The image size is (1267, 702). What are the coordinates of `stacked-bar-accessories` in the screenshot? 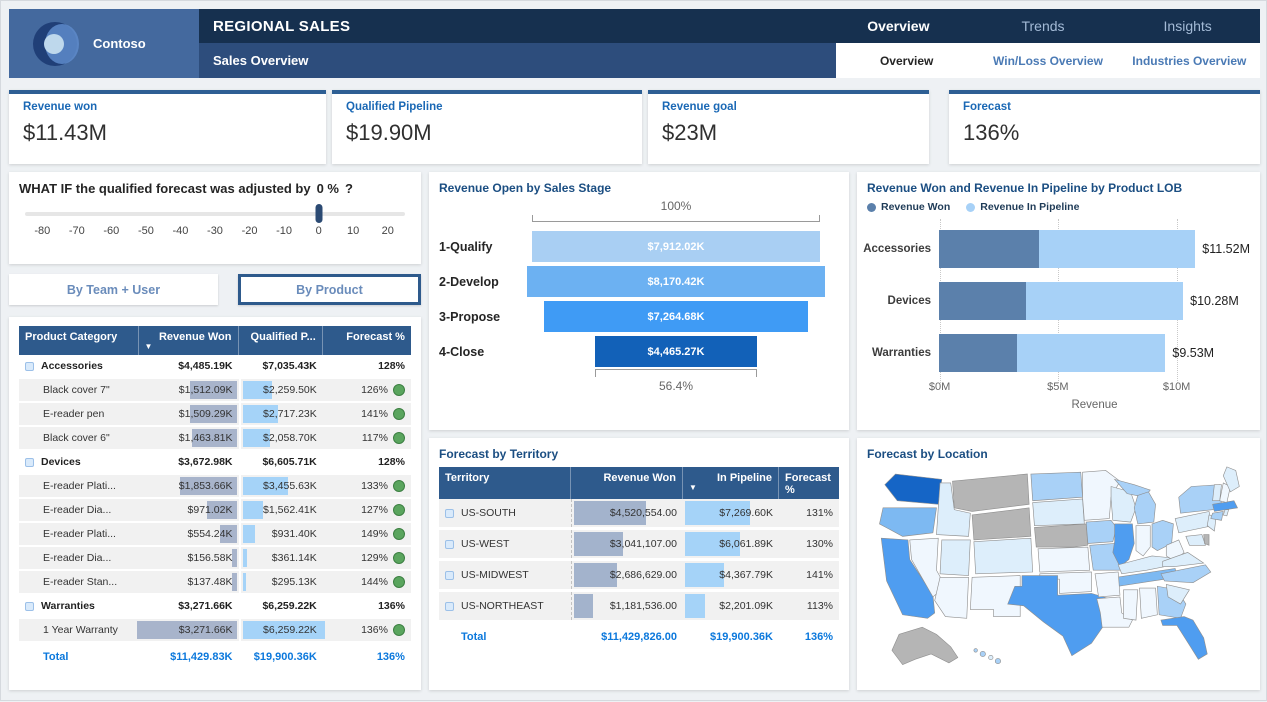 It's located at (1067, 249).